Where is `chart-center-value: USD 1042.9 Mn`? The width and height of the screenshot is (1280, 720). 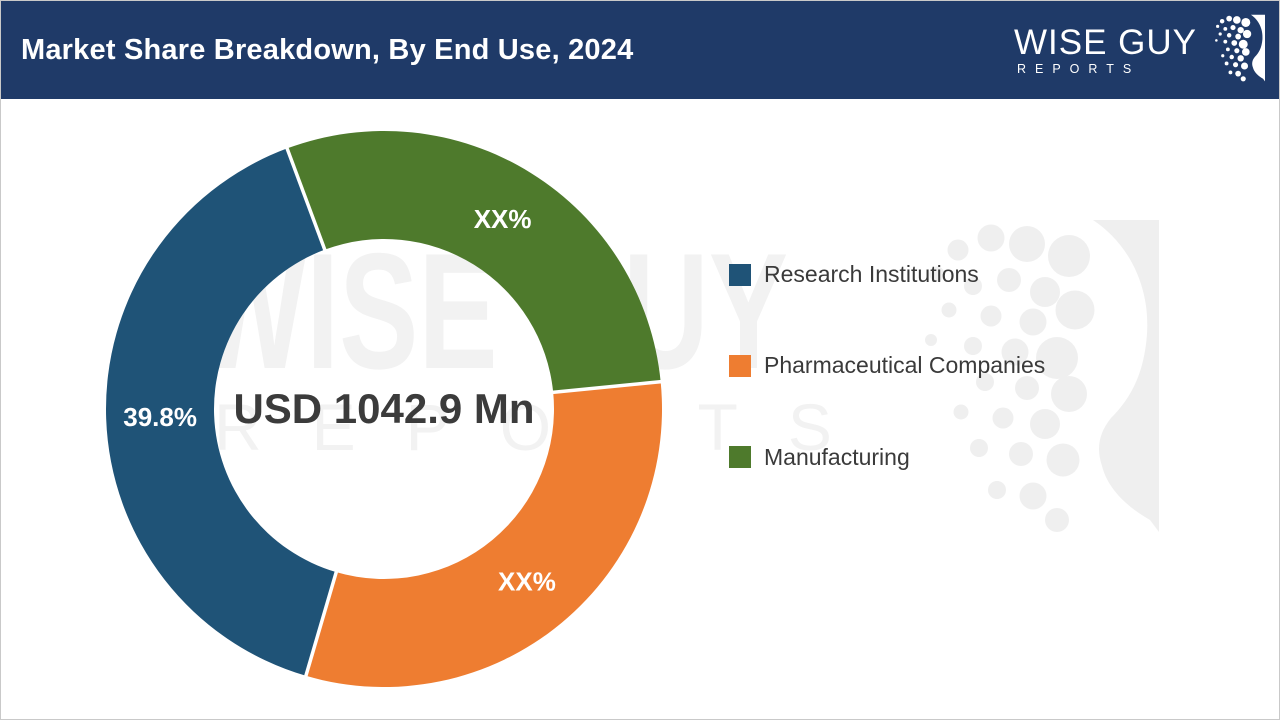 chart-center-value: USD 1042.9 Mn is located at coordinates (384, 408).